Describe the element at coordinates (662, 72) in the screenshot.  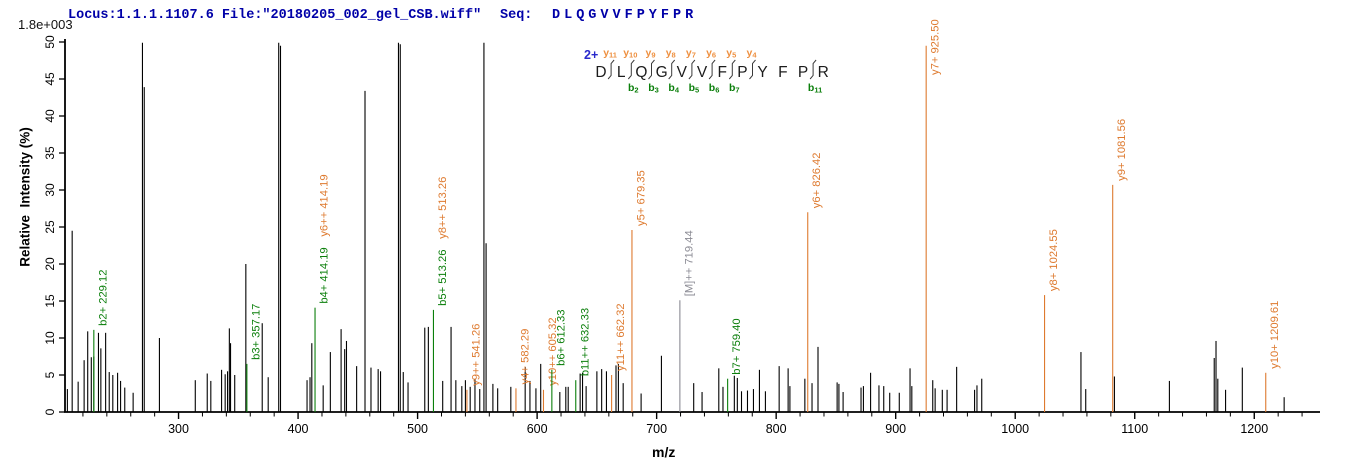
I see `ladder-residue: G` at that location.